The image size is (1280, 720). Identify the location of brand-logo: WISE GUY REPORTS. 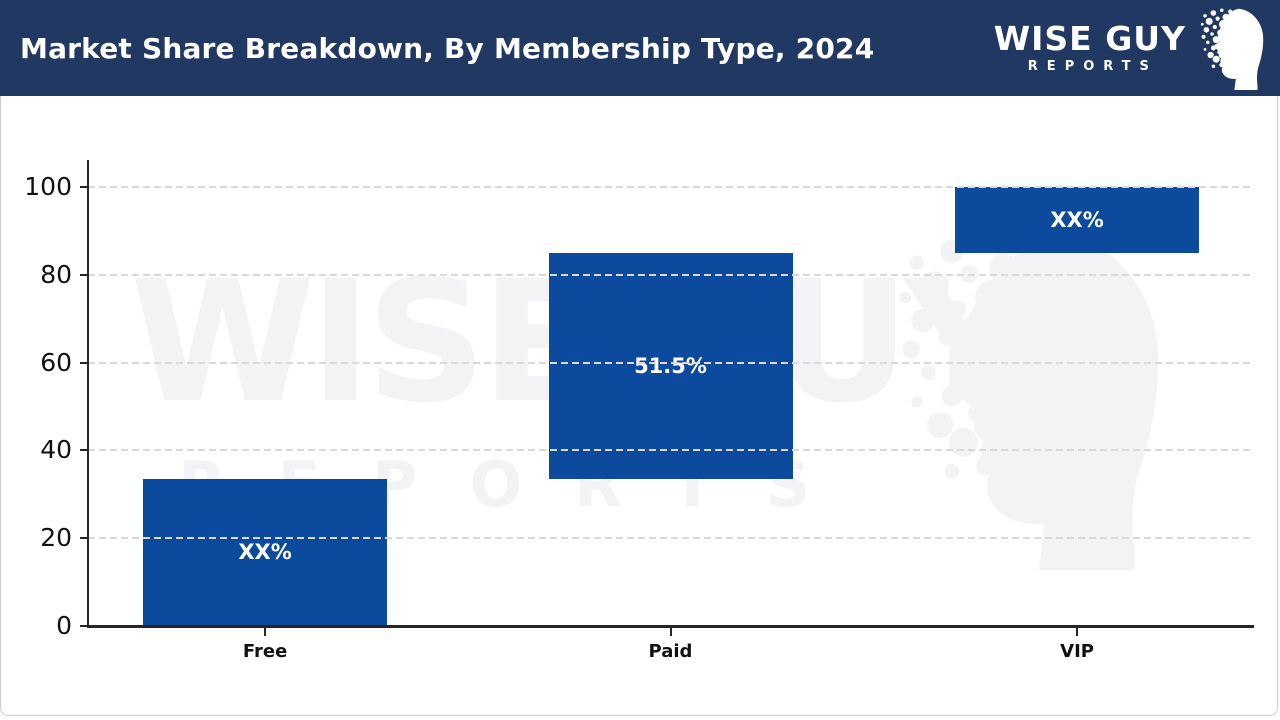
(1135, 48).